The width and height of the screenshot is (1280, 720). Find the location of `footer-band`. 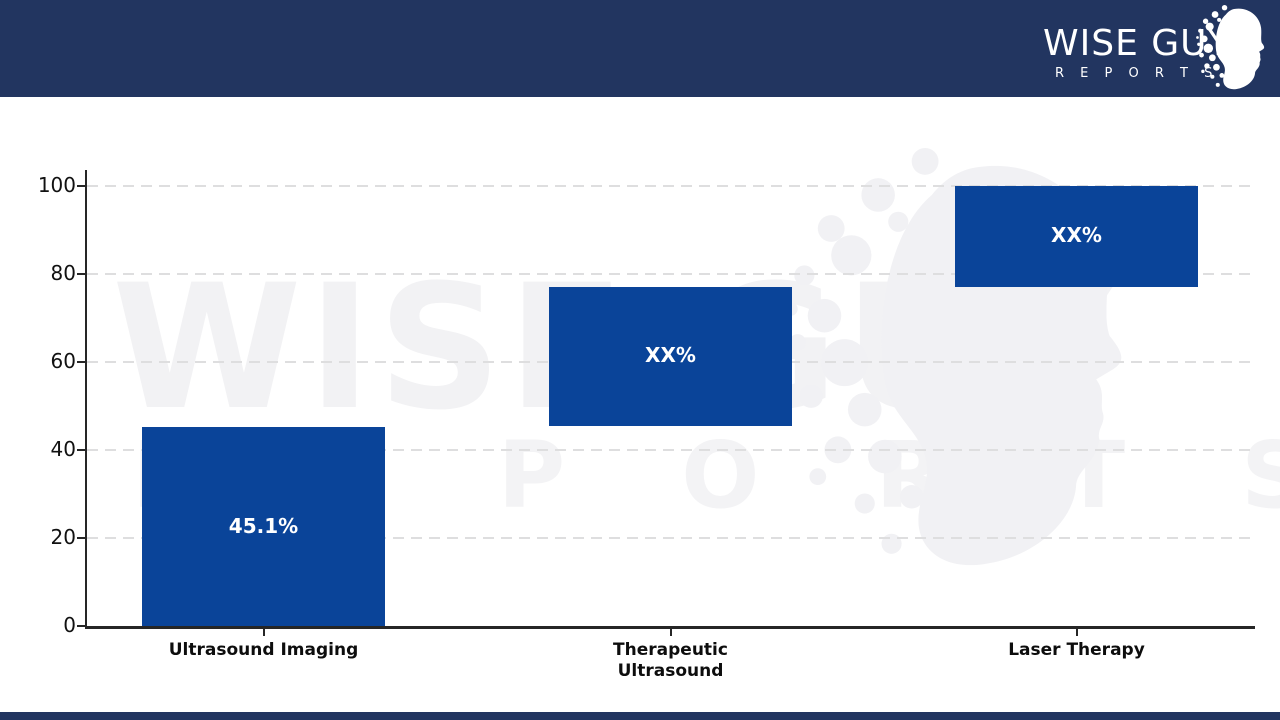

footer-band is located at coordinates (640, 716).